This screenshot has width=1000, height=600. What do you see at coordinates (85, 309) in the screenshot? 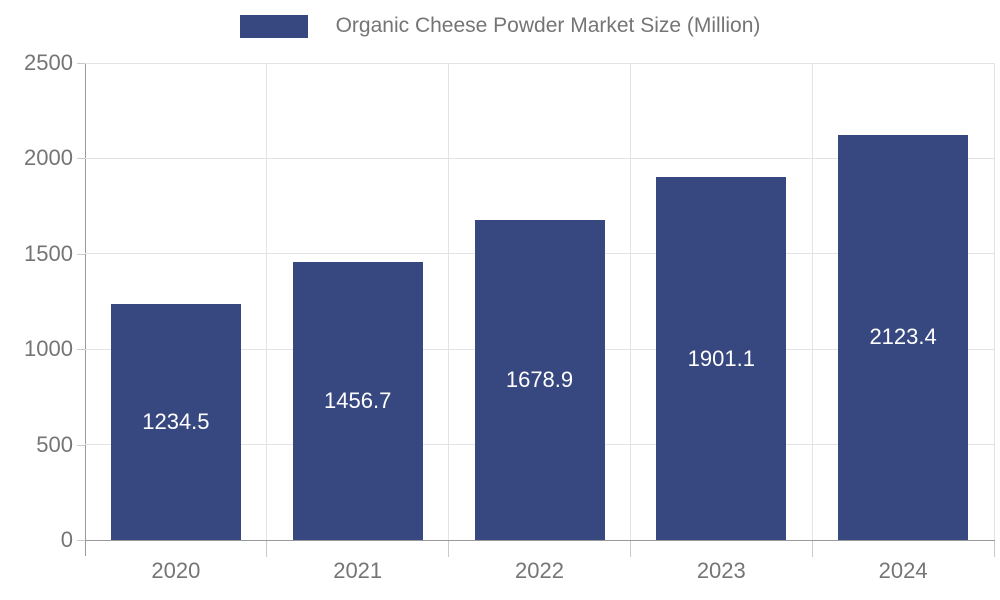
I see `y-axis-line` at bounding box center [85, 309].